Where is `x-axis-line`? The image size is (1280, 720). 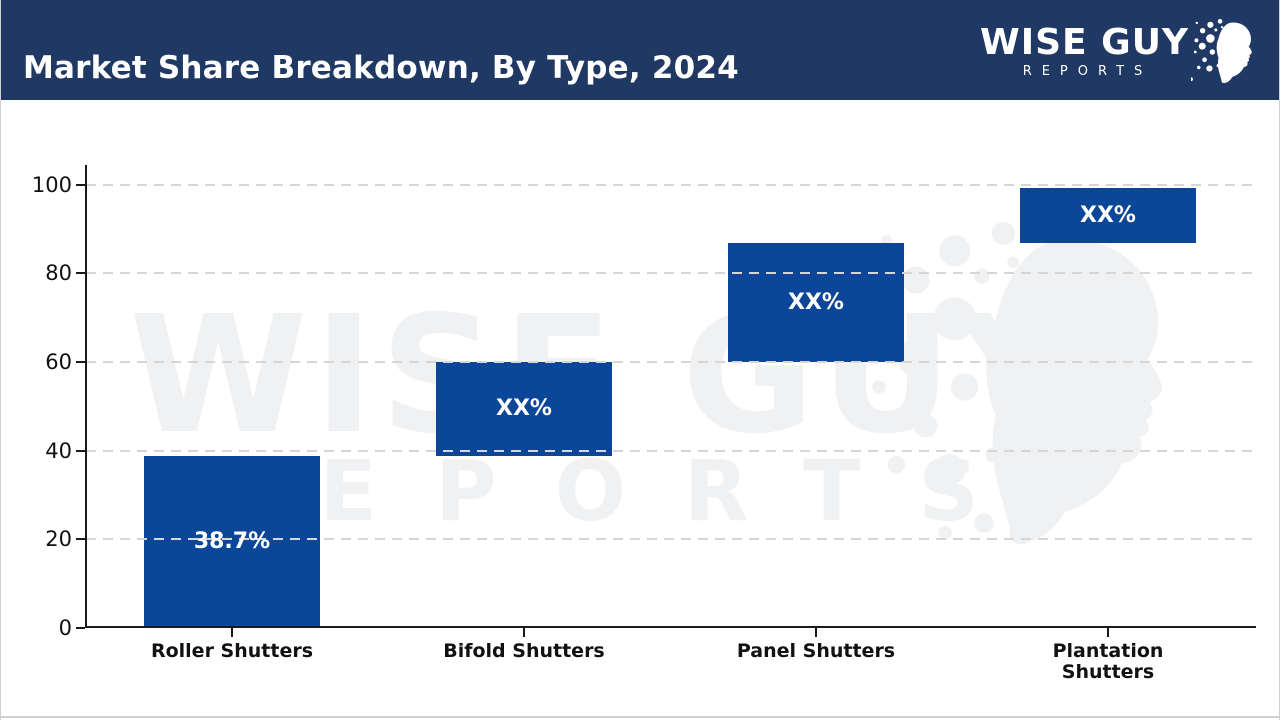 x-axis-line is located at coordinates (670, 627).